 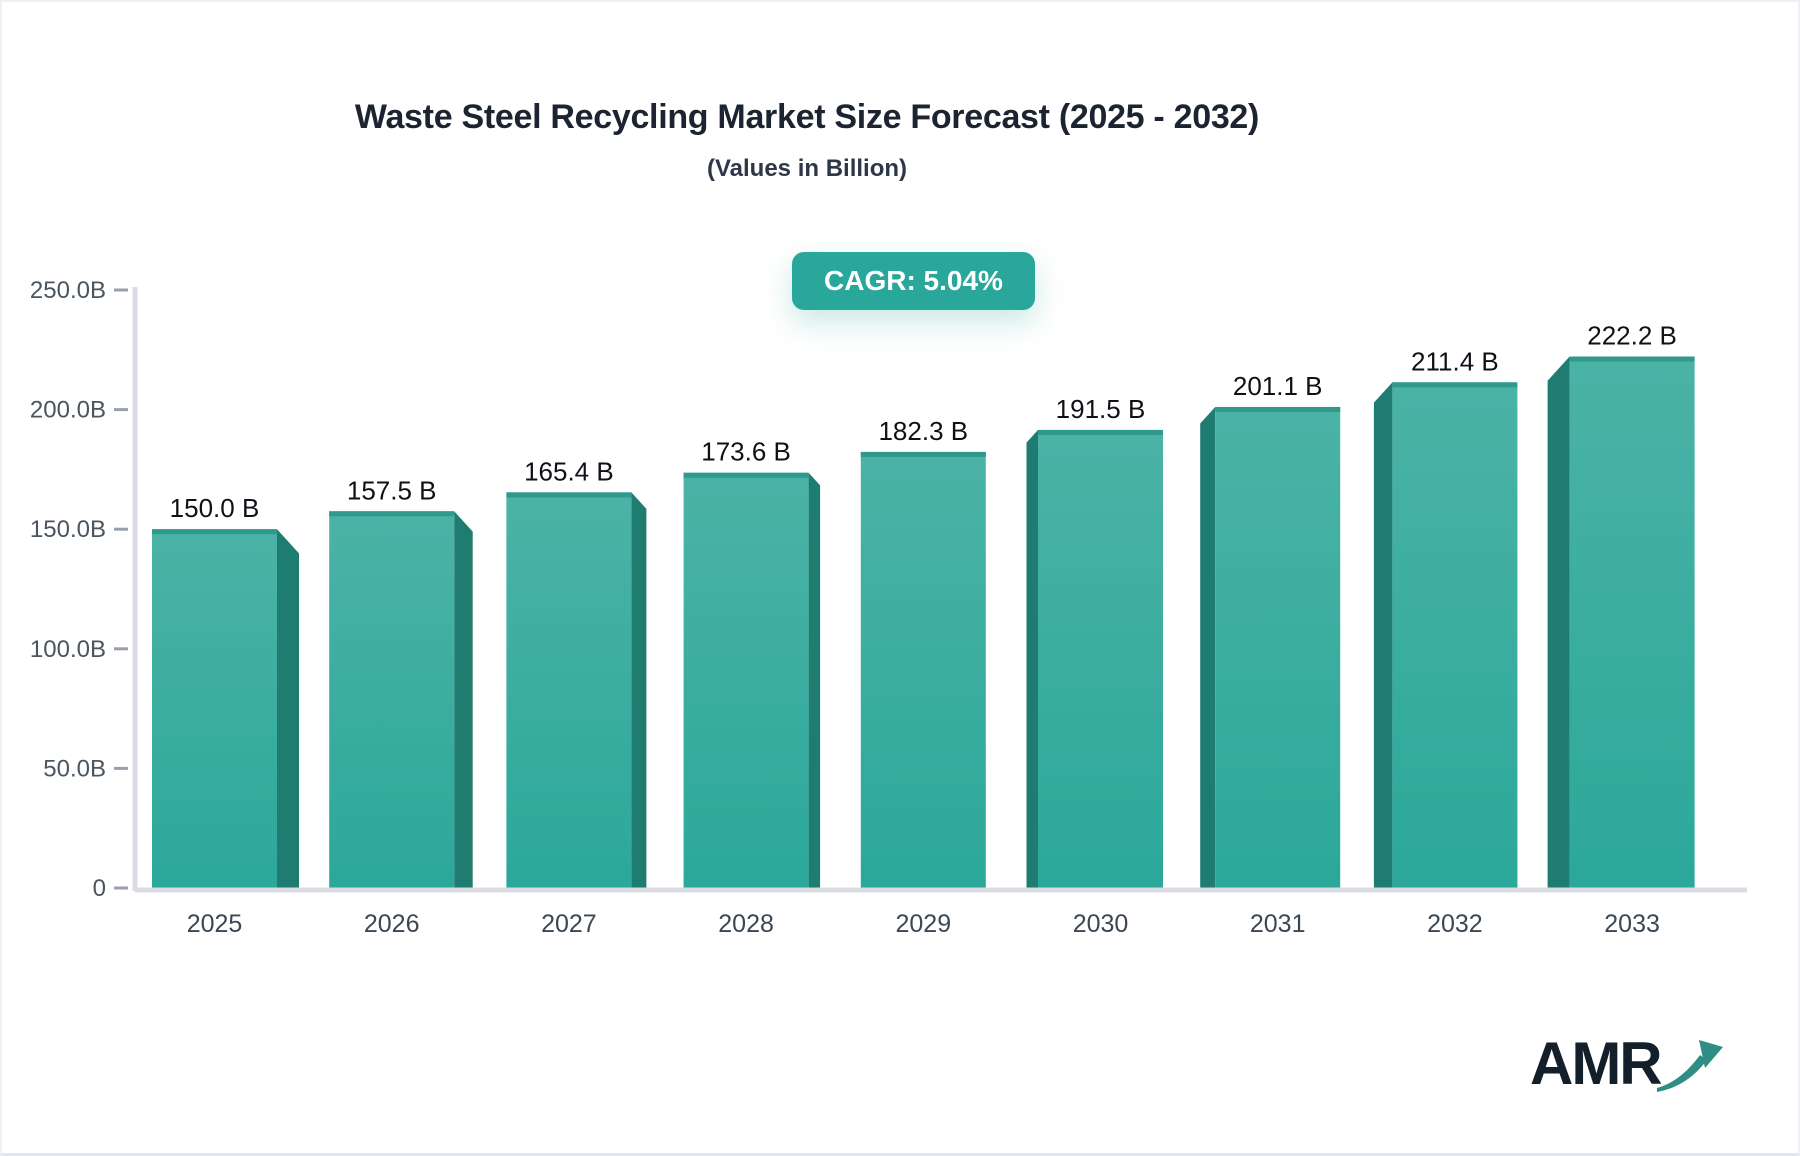 I want to click on y-axis-label: 100.0B, so click(x=68, y=649).